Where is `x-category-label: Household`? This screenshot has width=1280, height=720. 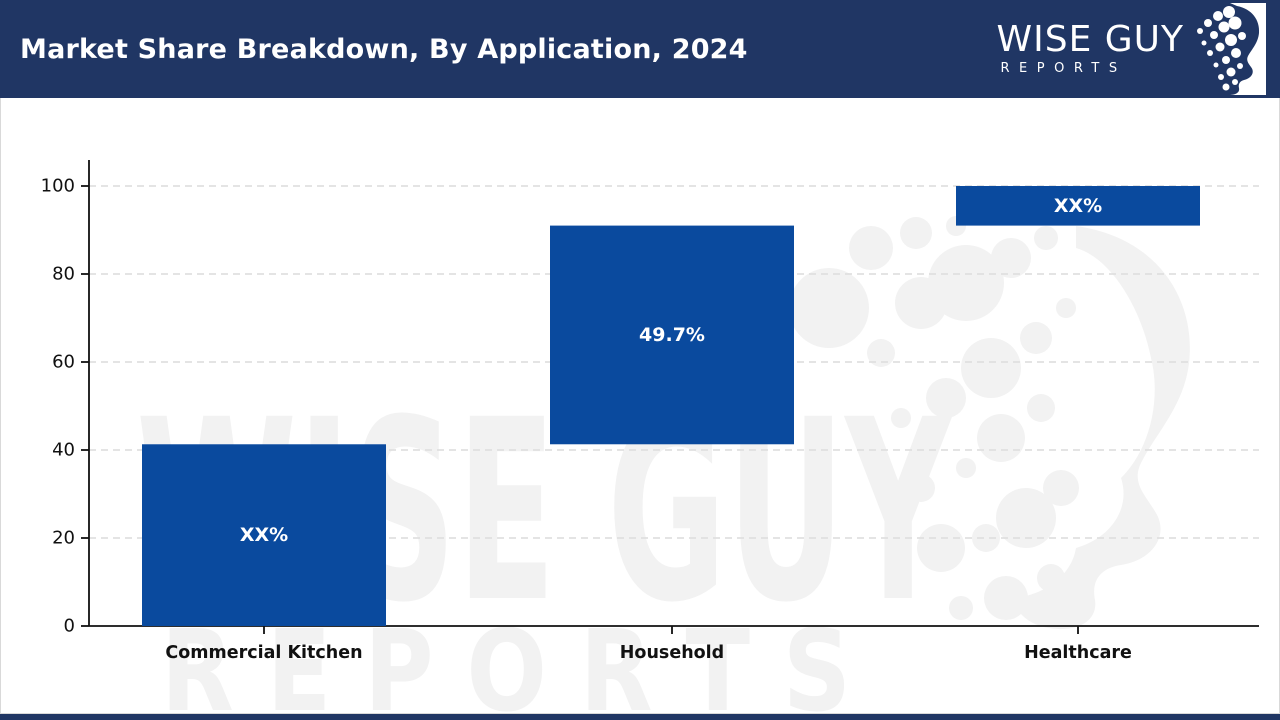 x-category-label: Household is located at coordinates (672, 653).